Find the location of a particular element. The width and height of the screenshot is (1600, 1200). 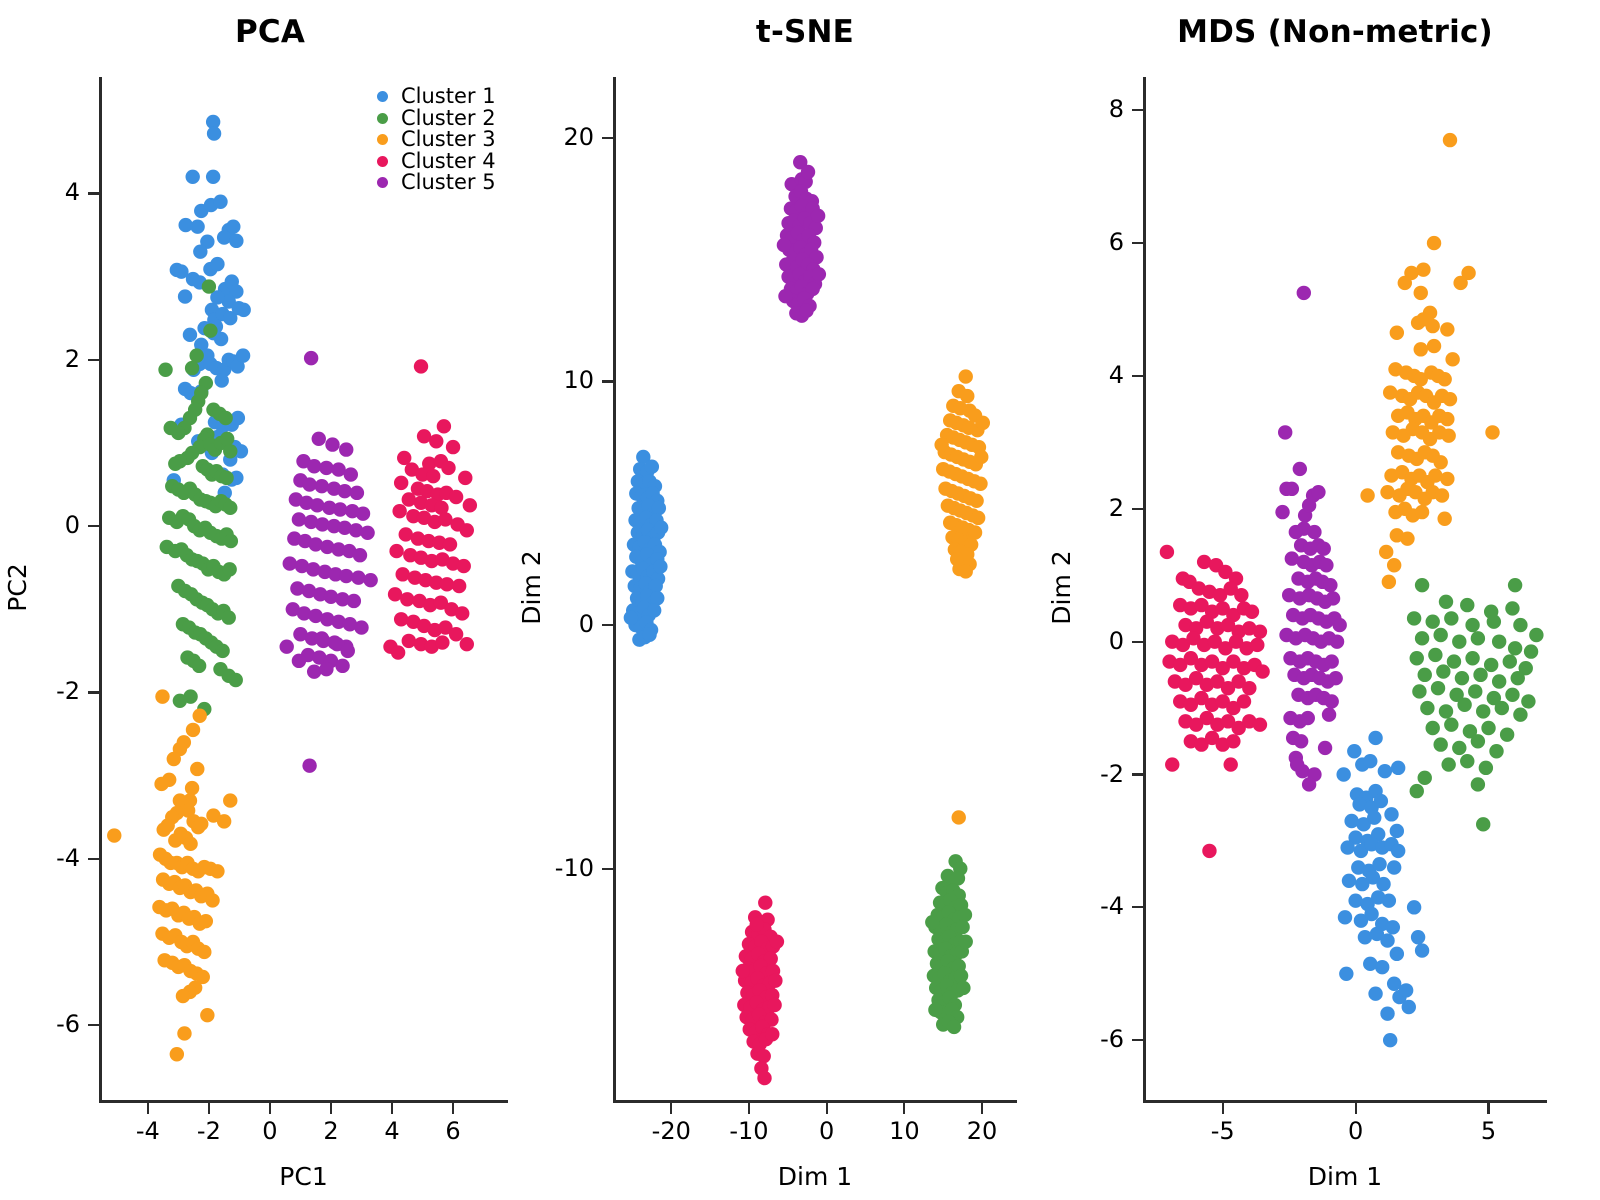

legend-item: Cluster 5 is located at coordinates (436, 183).